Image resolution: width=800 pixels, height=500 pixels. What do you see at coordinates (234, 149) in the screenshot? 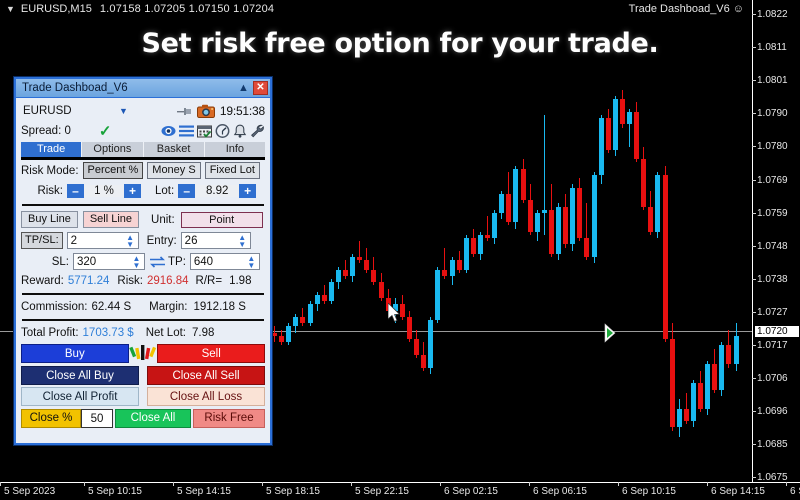
I see `tab-info: Info` at bounding box center [234, 149].